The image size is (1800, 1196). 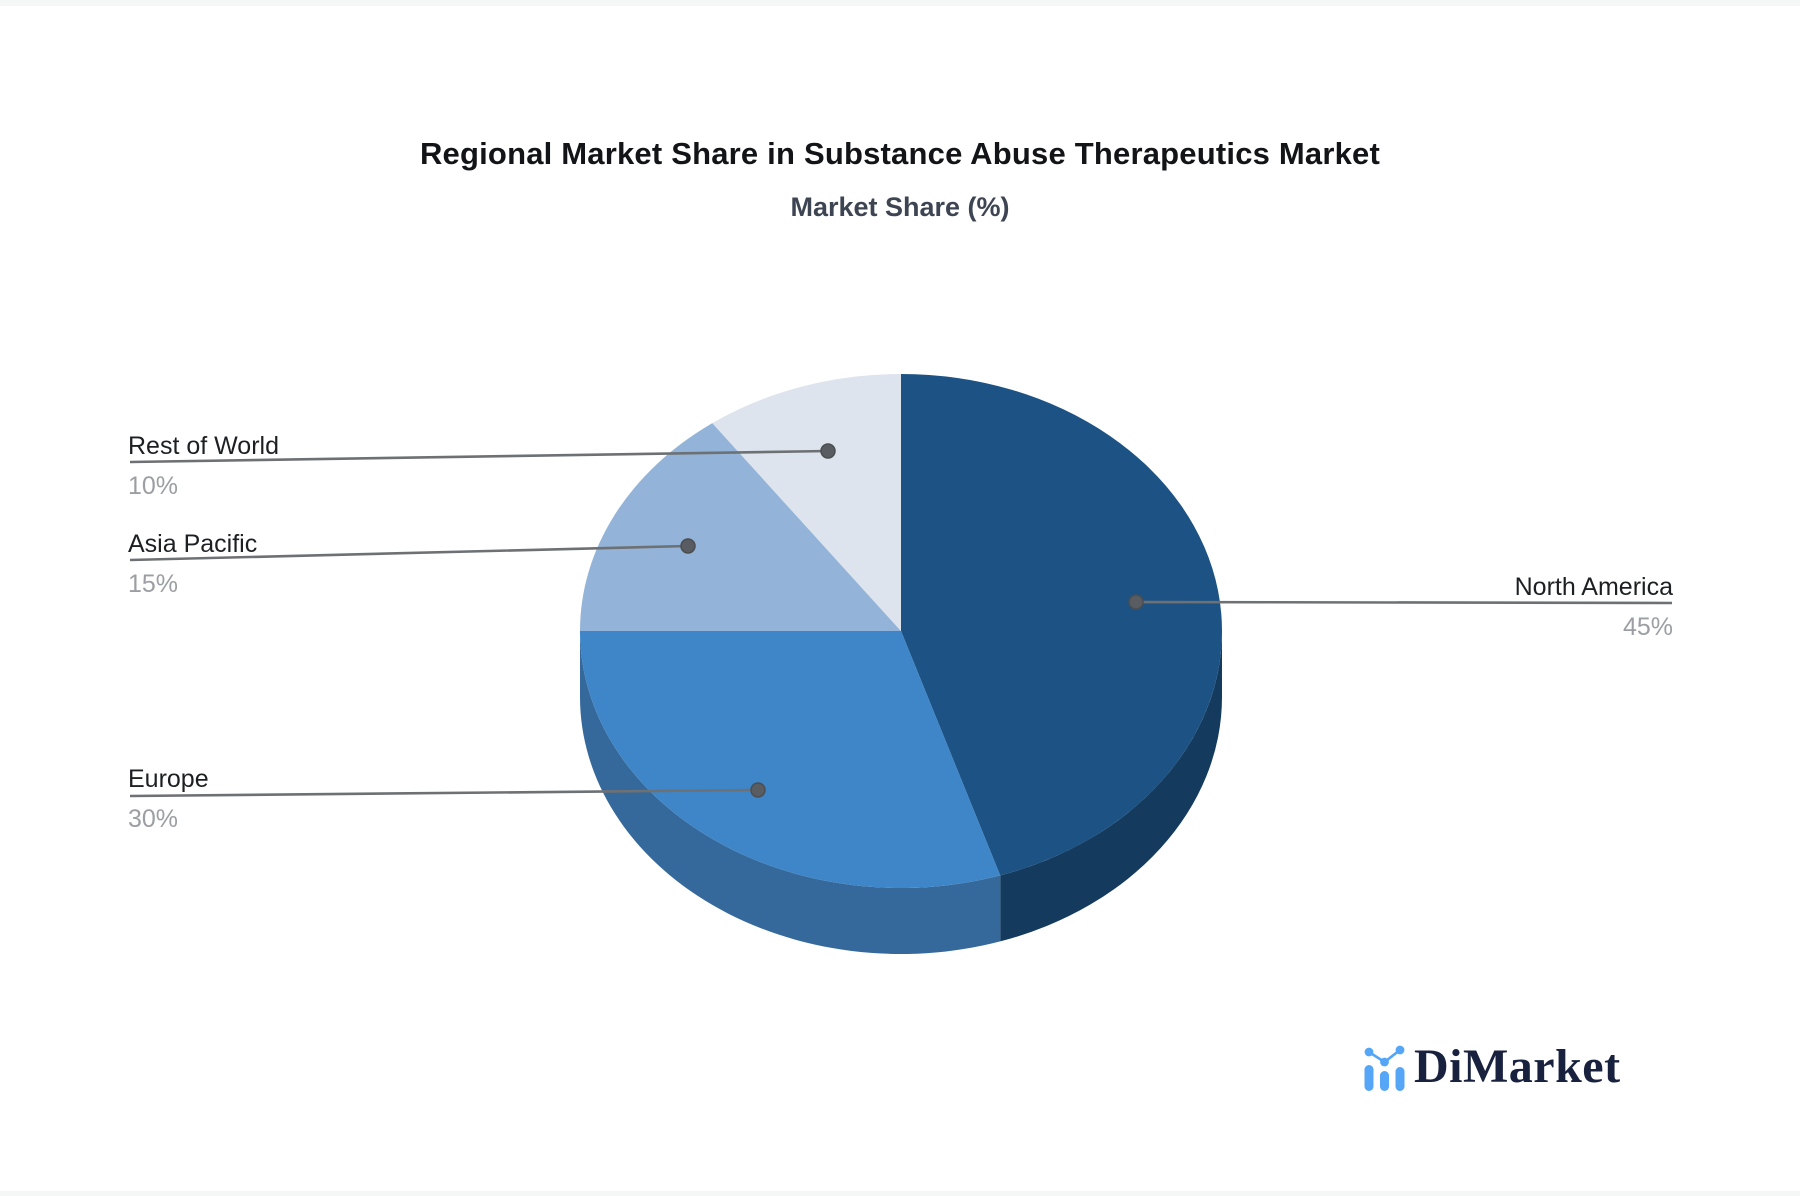 What do you see at coordinates (900, 1193) in the screenshot?
I see `page-bottom-edge` at bounding box center [900, 1193].